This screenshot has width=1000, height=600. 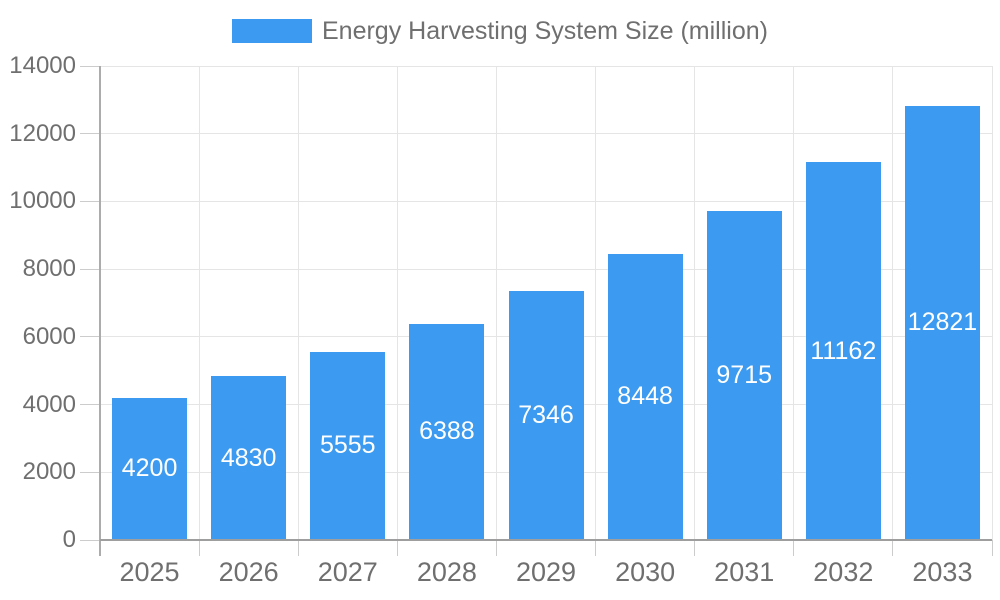 I want to click on bar: 4830, so click(x=249, y=458).